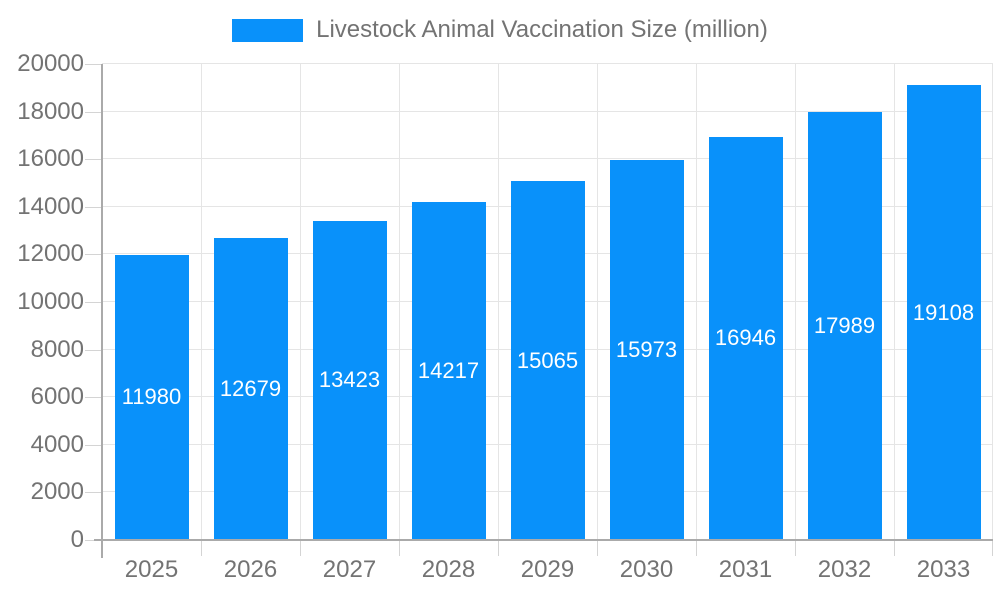  Describe the element at coordinates (543, 540) in the screenshot. I see `x-axis-line` at that location.